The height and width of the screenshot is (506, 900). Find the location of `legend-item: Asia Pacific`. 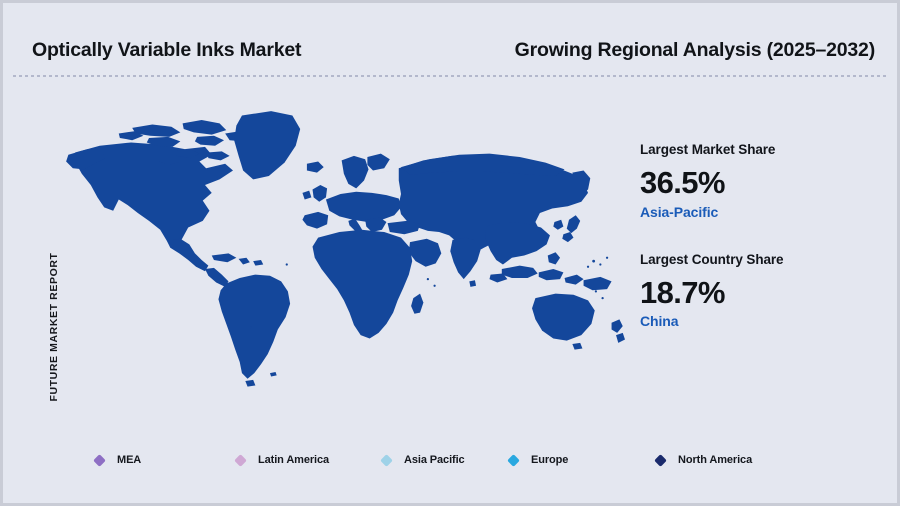

legend-item: Asia Pacific is located at coordinates (422, 460).